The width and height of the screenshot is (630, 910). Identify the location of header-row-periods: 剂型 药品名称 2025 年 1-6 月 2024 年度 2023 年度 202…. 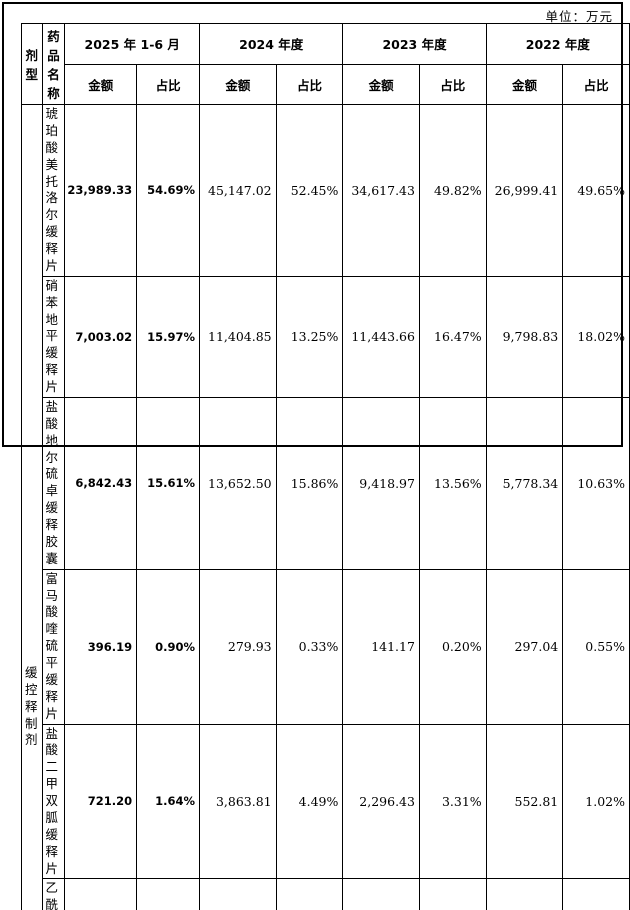
(326, 44).